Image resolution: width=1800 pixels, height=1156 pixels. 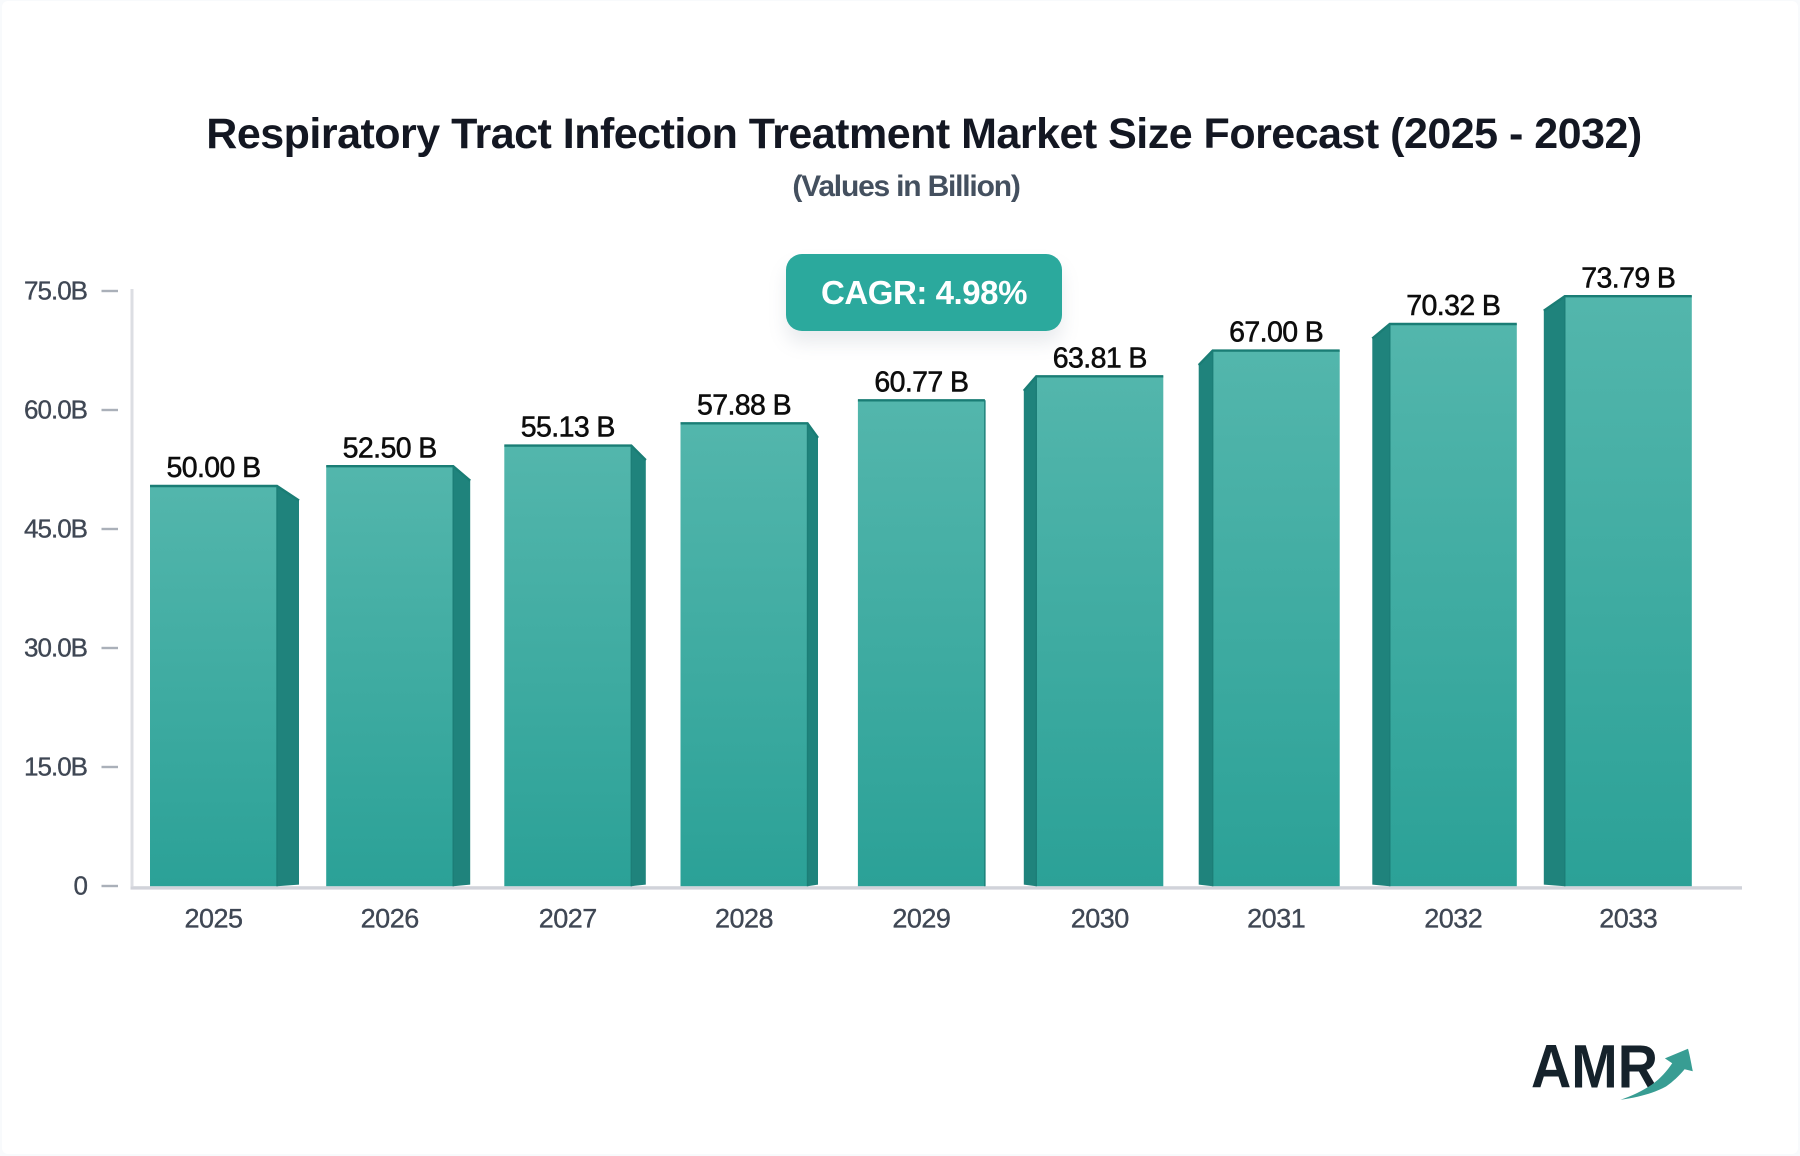 What do you see at coordinates (1276, 333) in the screenshot?
I see `svg-text: 67.00 B` at bounding box center [1276, 333].